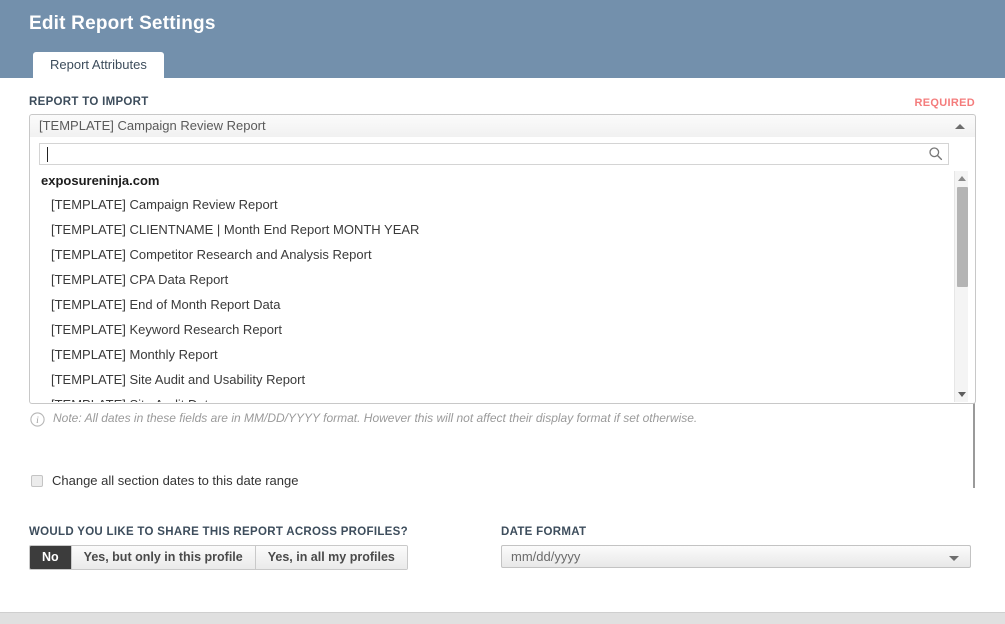  I want to click on tab-strip: Report Attributes, so click(98, 65).